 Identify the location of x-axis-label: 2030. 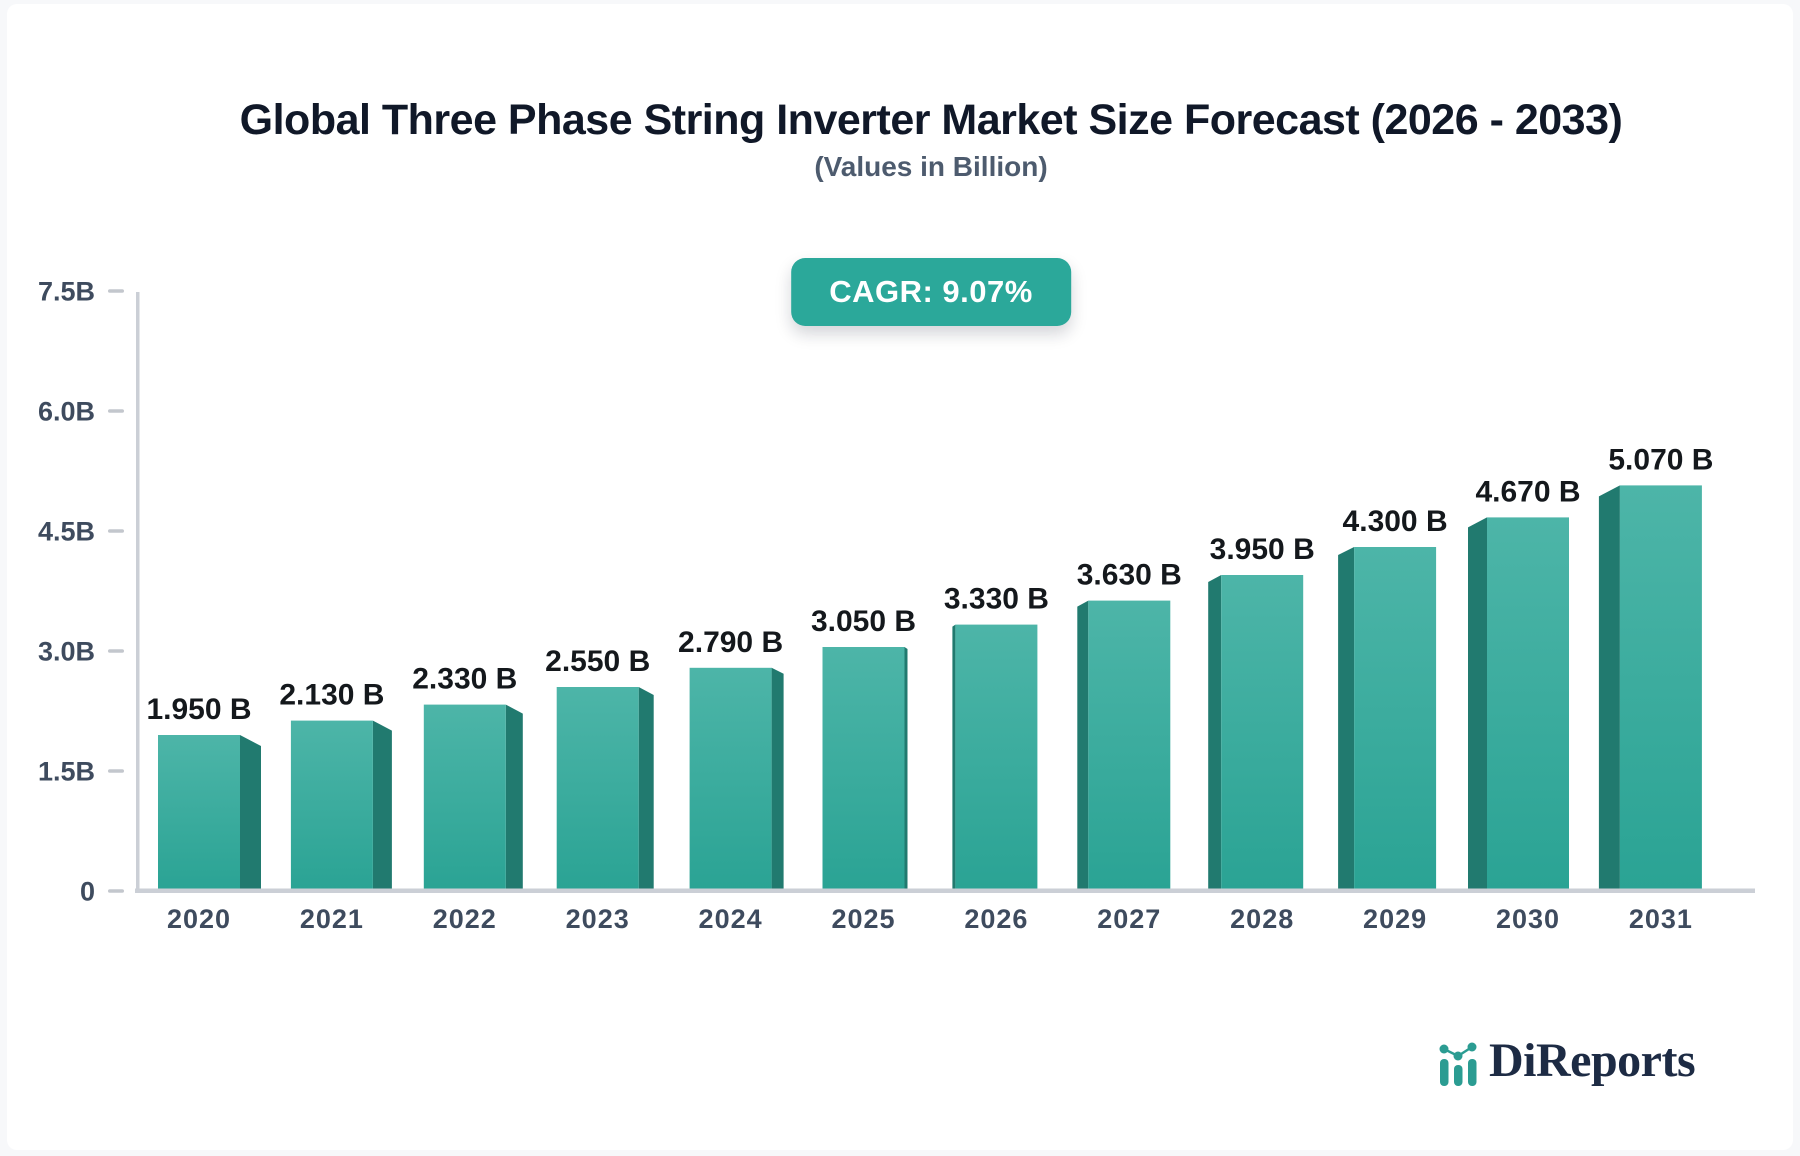
(1528, 919).